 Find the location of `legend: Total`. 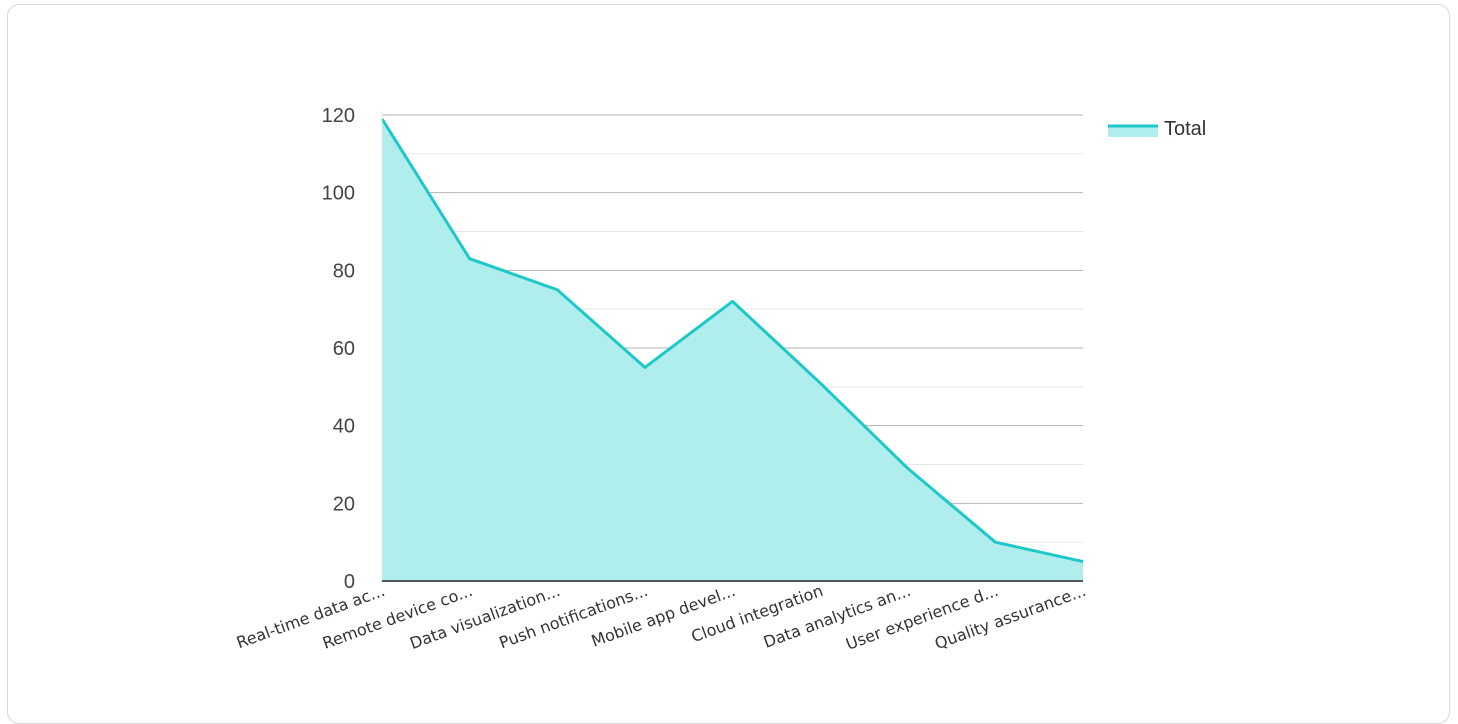

legend: Total is located at coordinates (1157, 129).